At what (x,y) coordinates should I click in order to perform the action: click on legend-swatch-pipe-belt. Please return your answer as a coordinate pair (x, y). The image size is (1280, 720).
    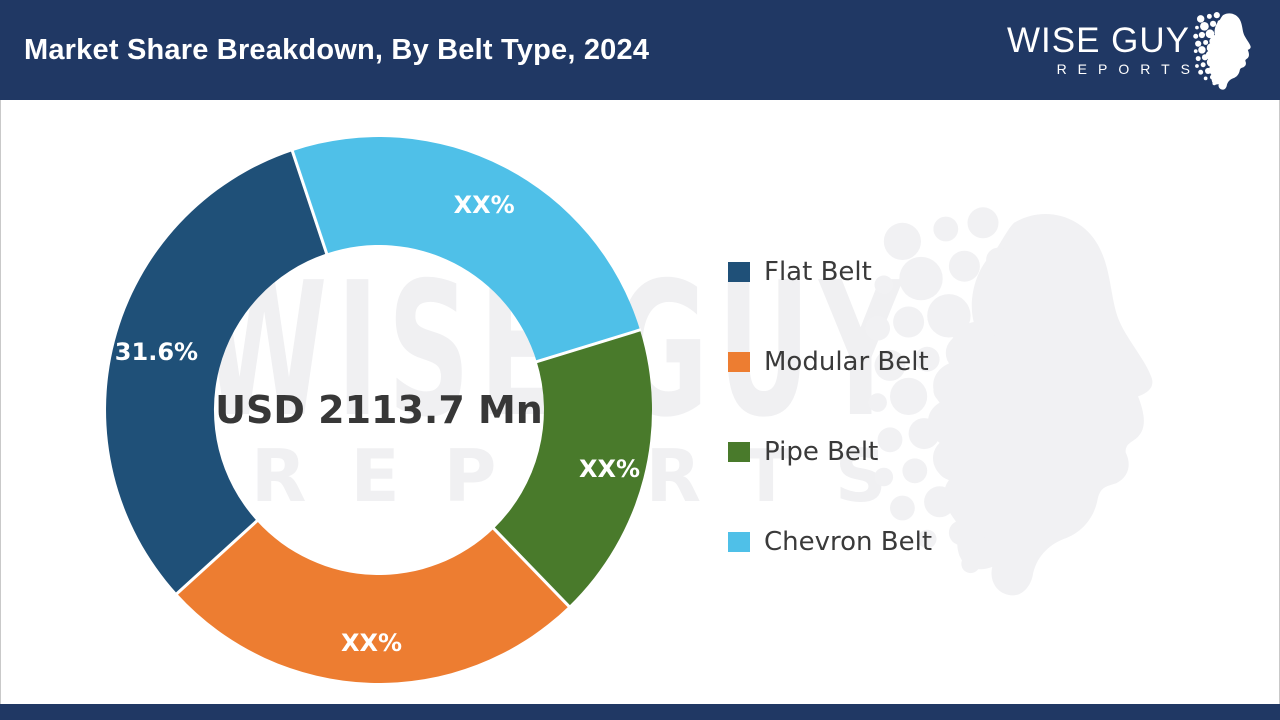
    Looking at the image, I should click on (739, 451).